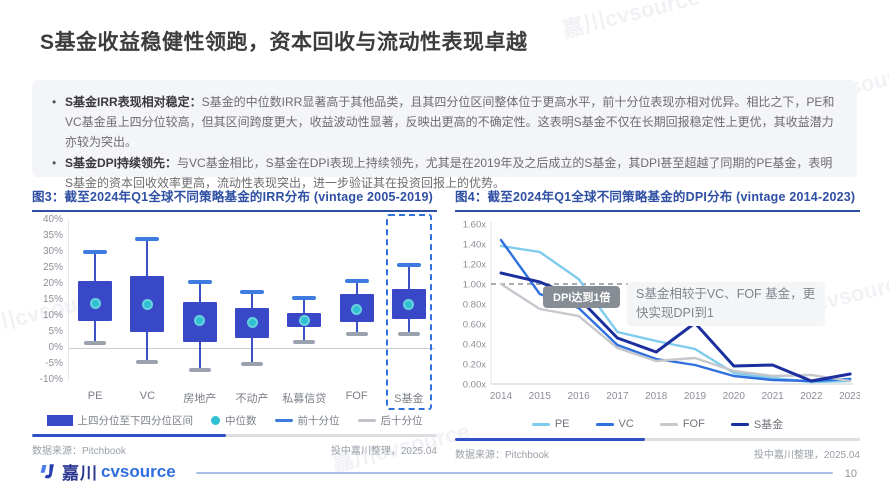  I want to click on x-axis-tick-label: 2017, so click(617, 396).